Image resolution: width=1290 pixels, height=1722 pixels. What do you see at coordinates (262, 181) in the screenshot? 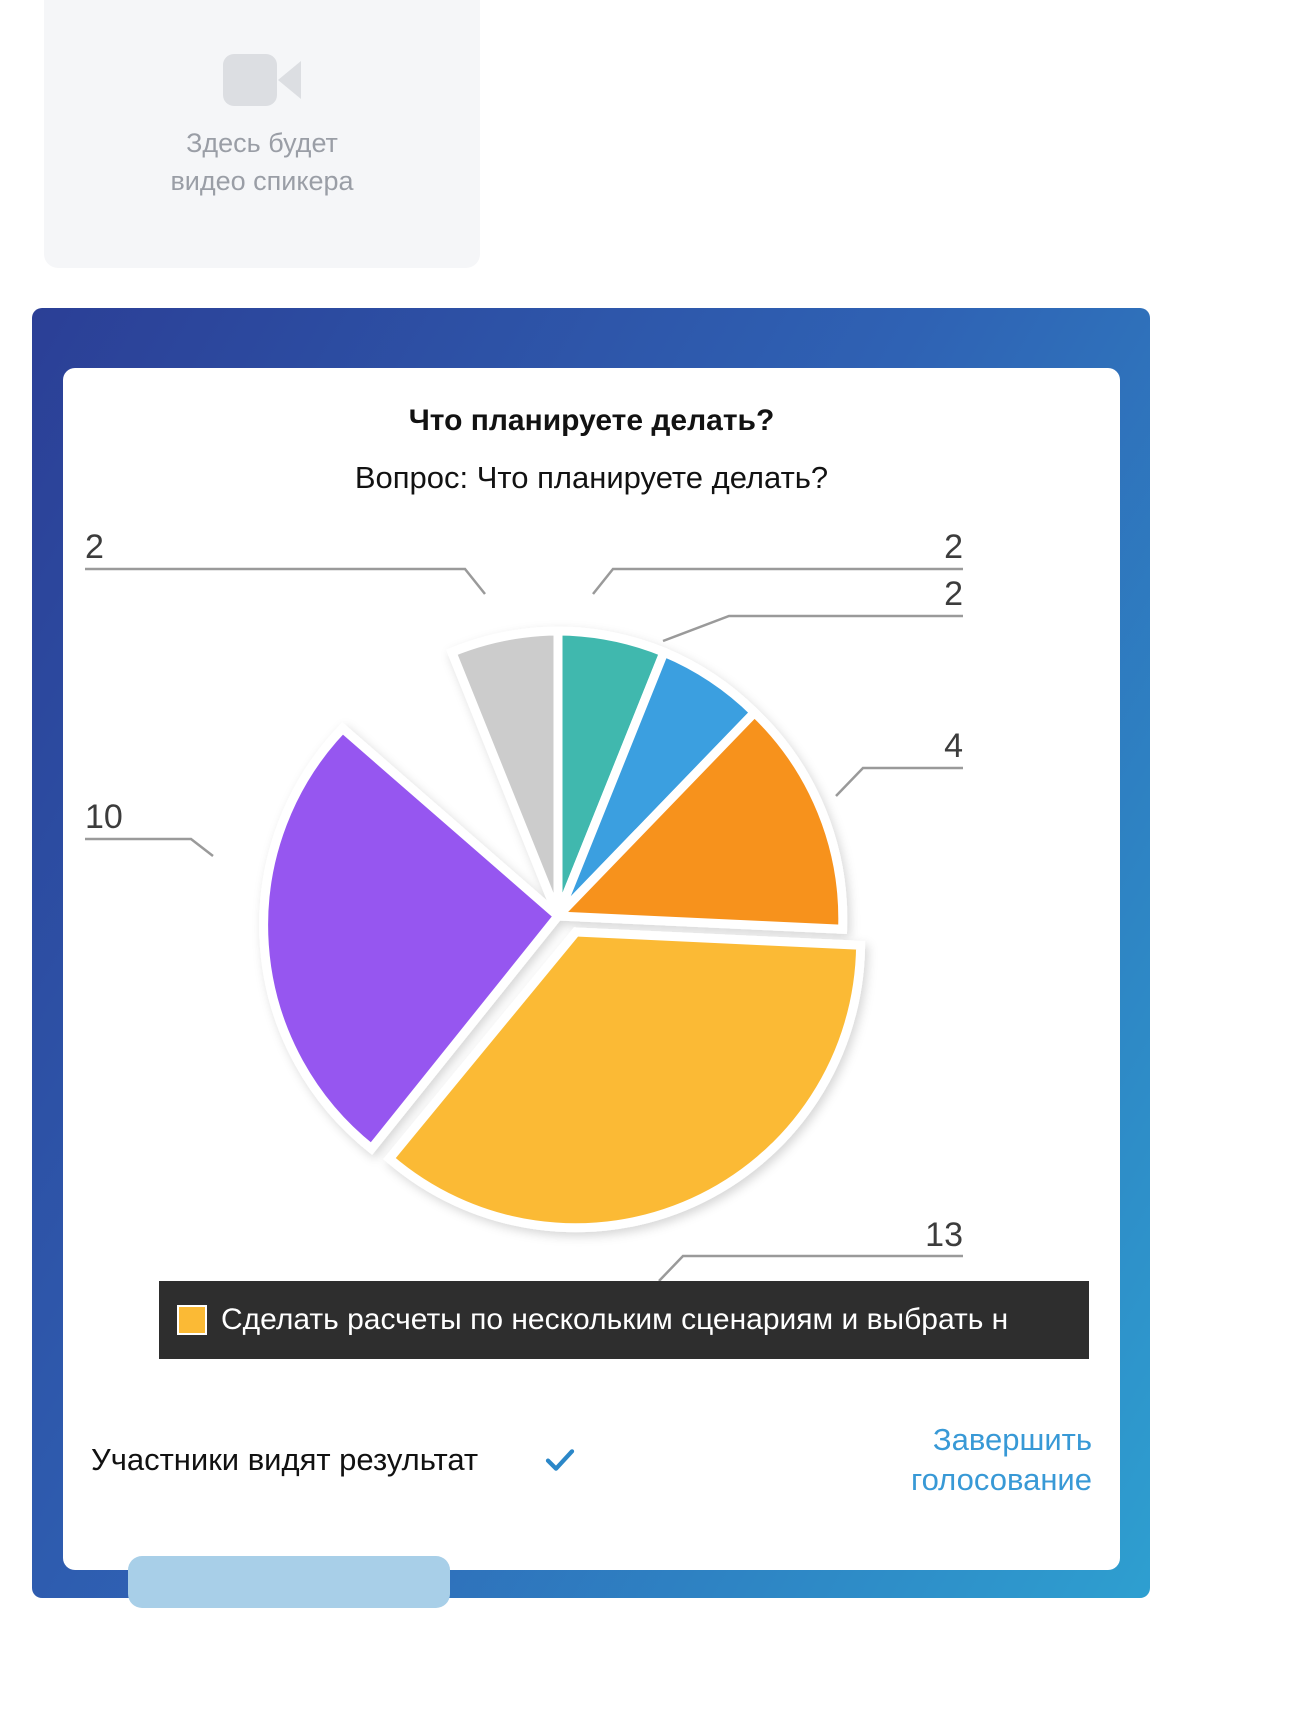
I see `video-placeholder-line2: видео спикера` at bounding box center [262, 181].